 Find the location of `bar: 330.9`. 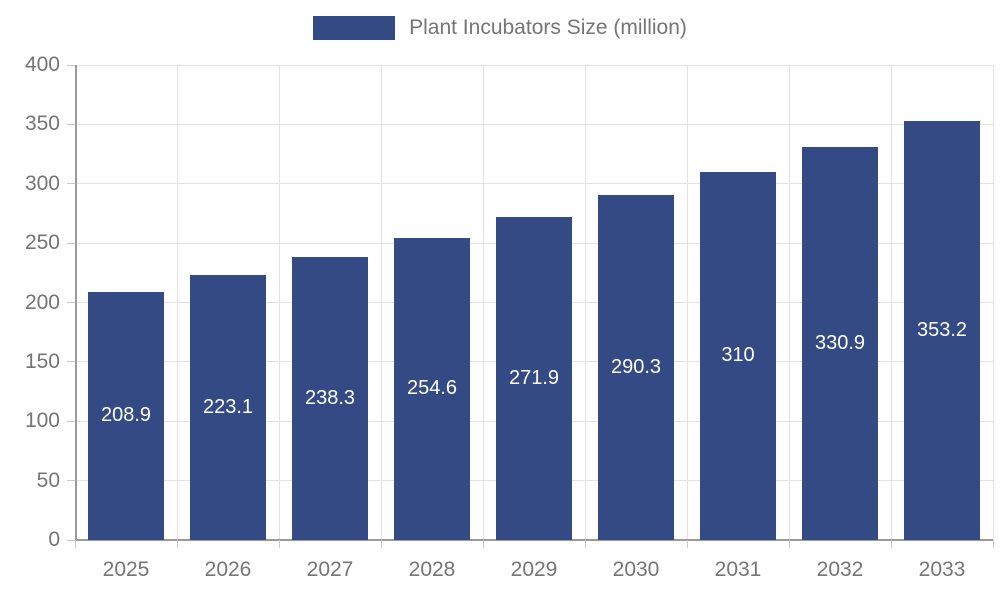

bar: 330.9 is located at coordinates (840, 343).